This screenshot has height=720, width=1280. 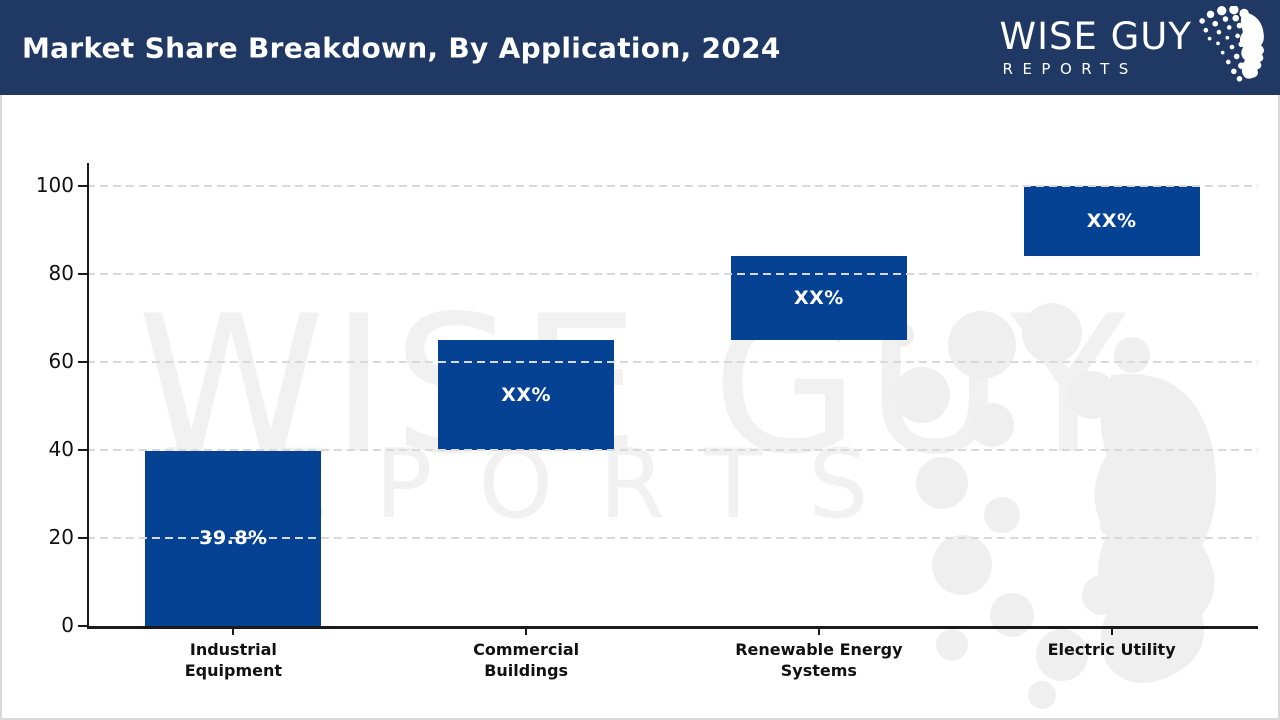 I want to click on x-axis-spine, so click(x=672, y=627).